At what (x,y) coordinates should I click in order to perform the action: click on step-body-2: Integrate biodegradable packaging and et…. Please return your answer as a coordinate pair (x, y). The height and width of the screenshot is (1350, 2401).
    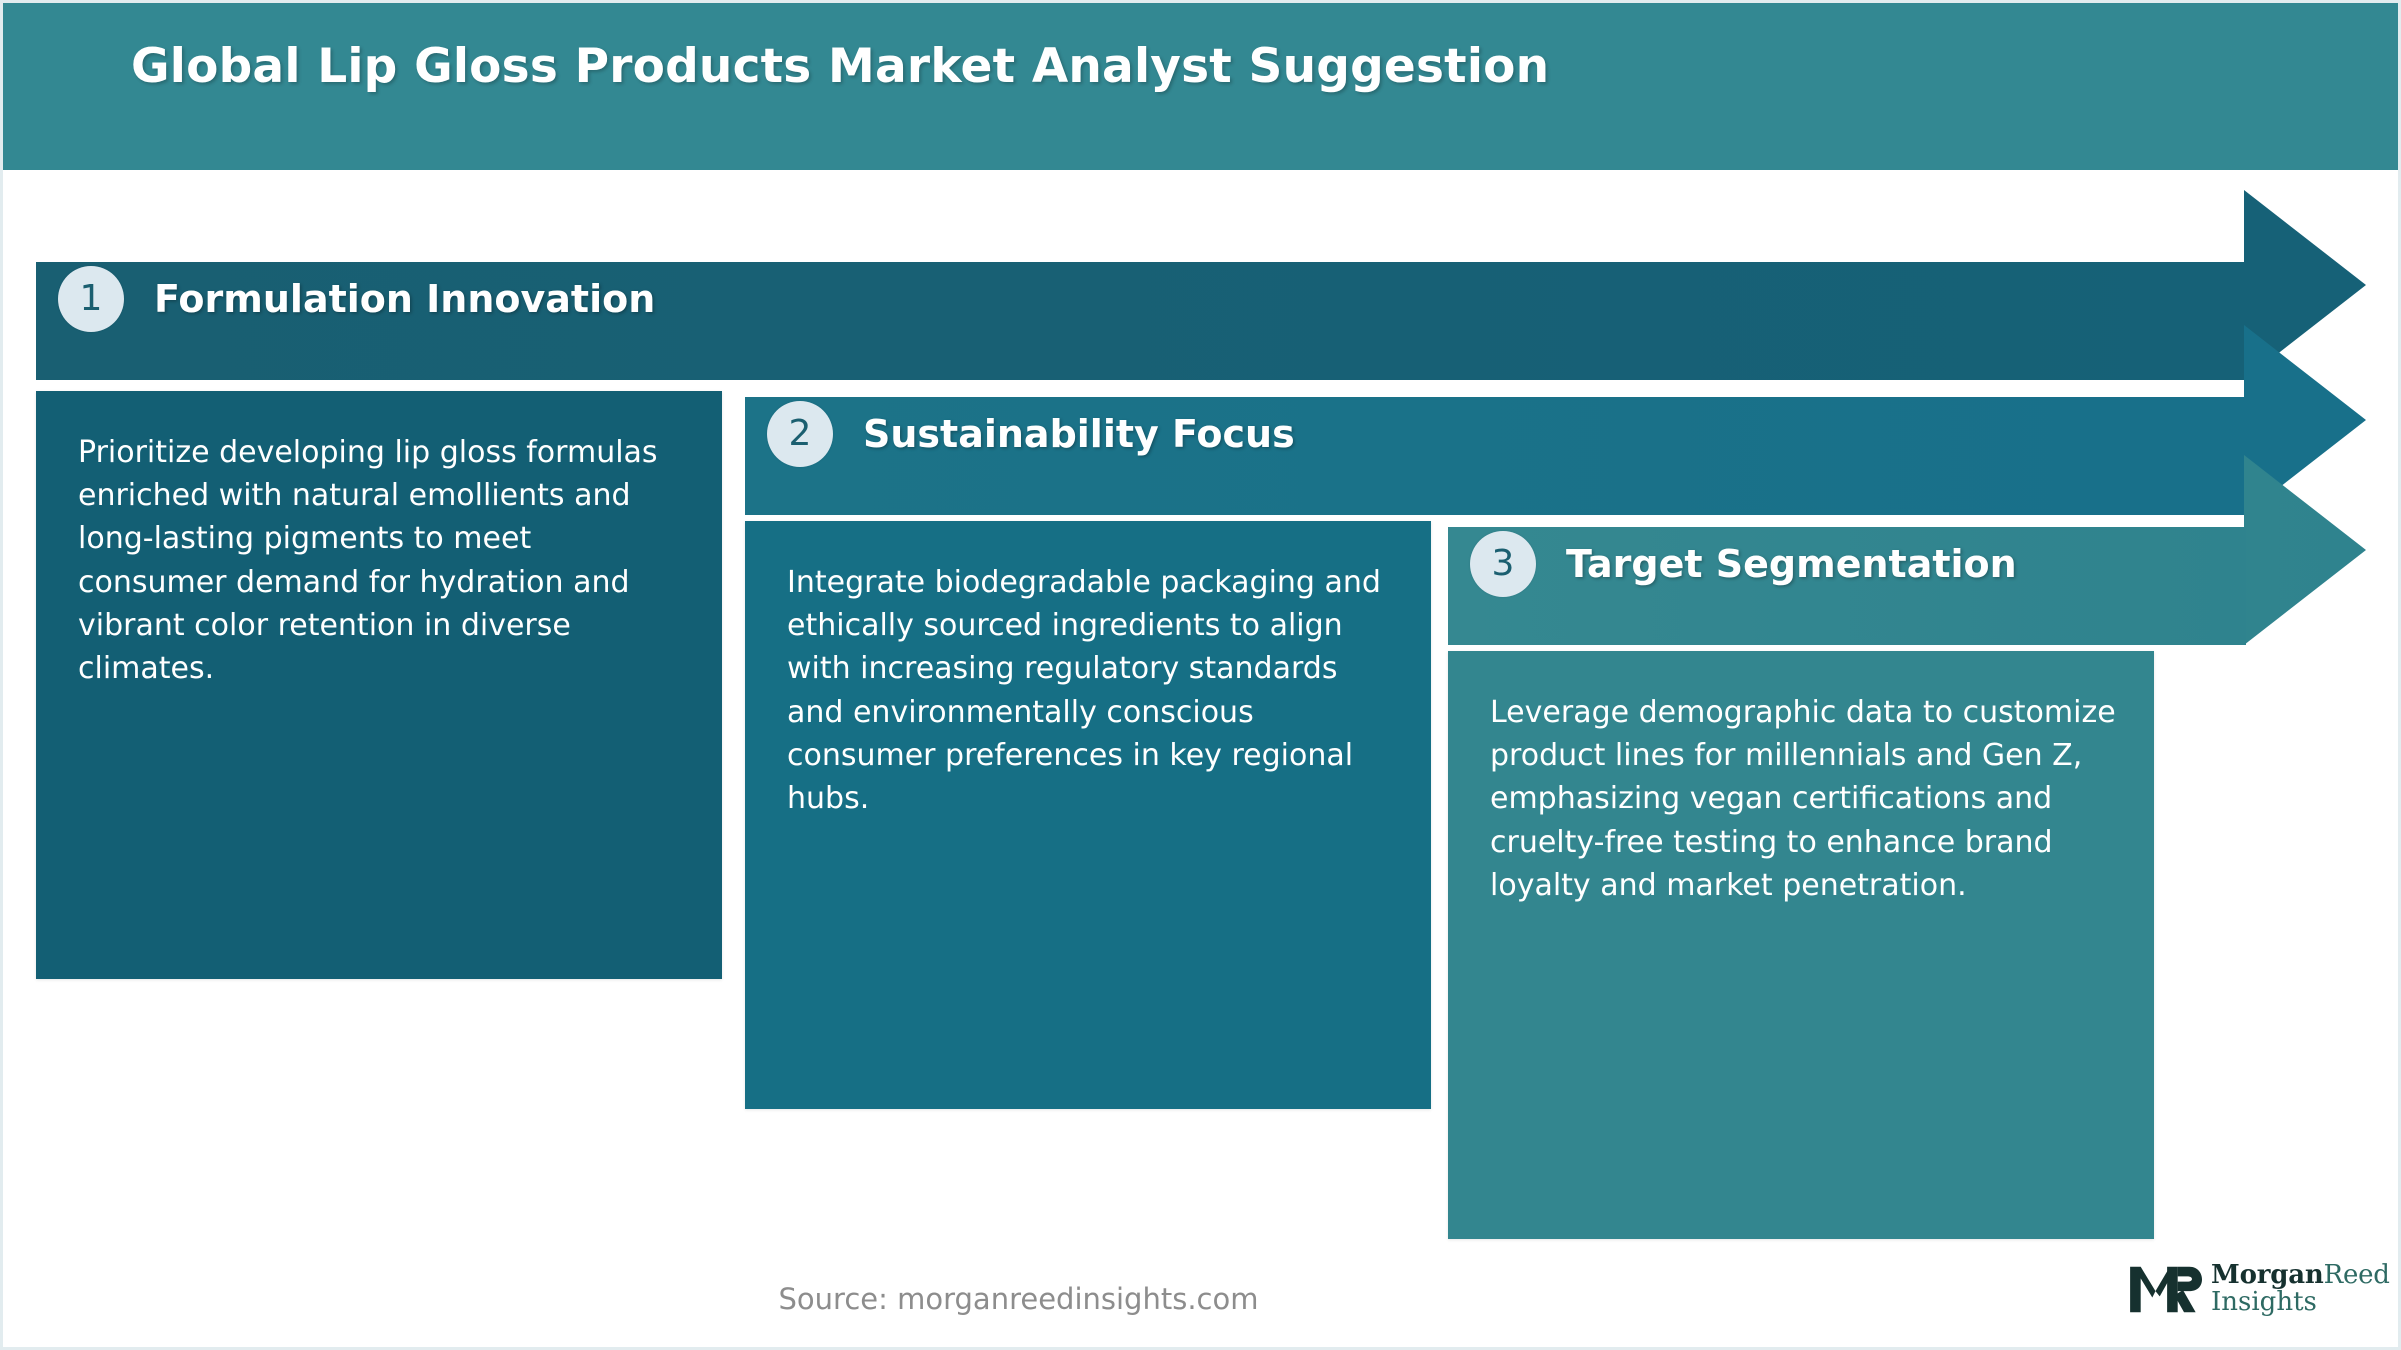
    Looking at the image, I should click on (1084, 690).